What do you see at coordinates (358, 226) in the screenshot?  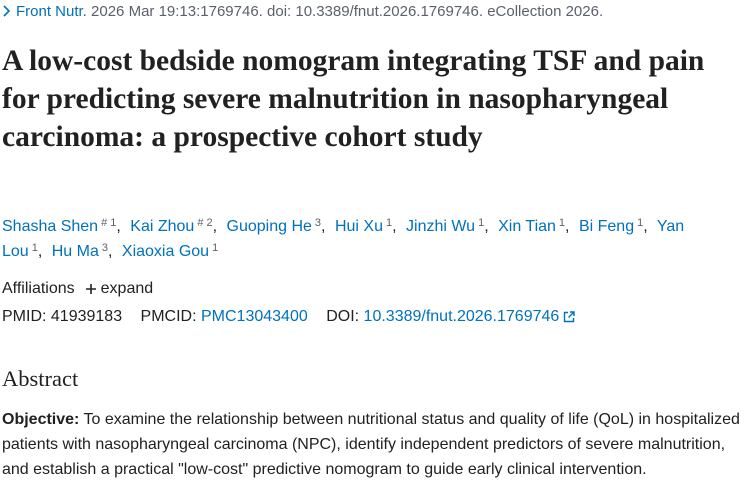 I see `author-name: Hui Xu` at bounding box center [358, 226].